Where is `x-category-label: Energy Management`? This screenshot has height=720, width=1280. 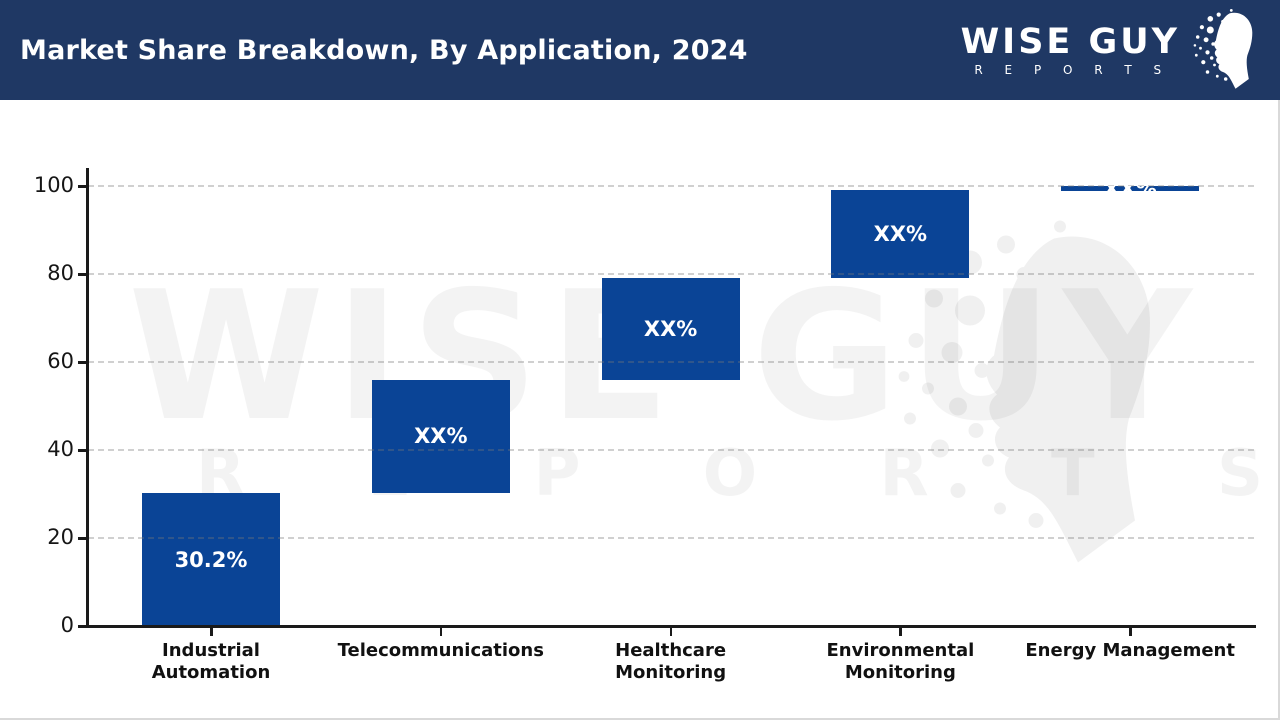 x-category-label: Energy Management is located at coordinates (1130, 650).